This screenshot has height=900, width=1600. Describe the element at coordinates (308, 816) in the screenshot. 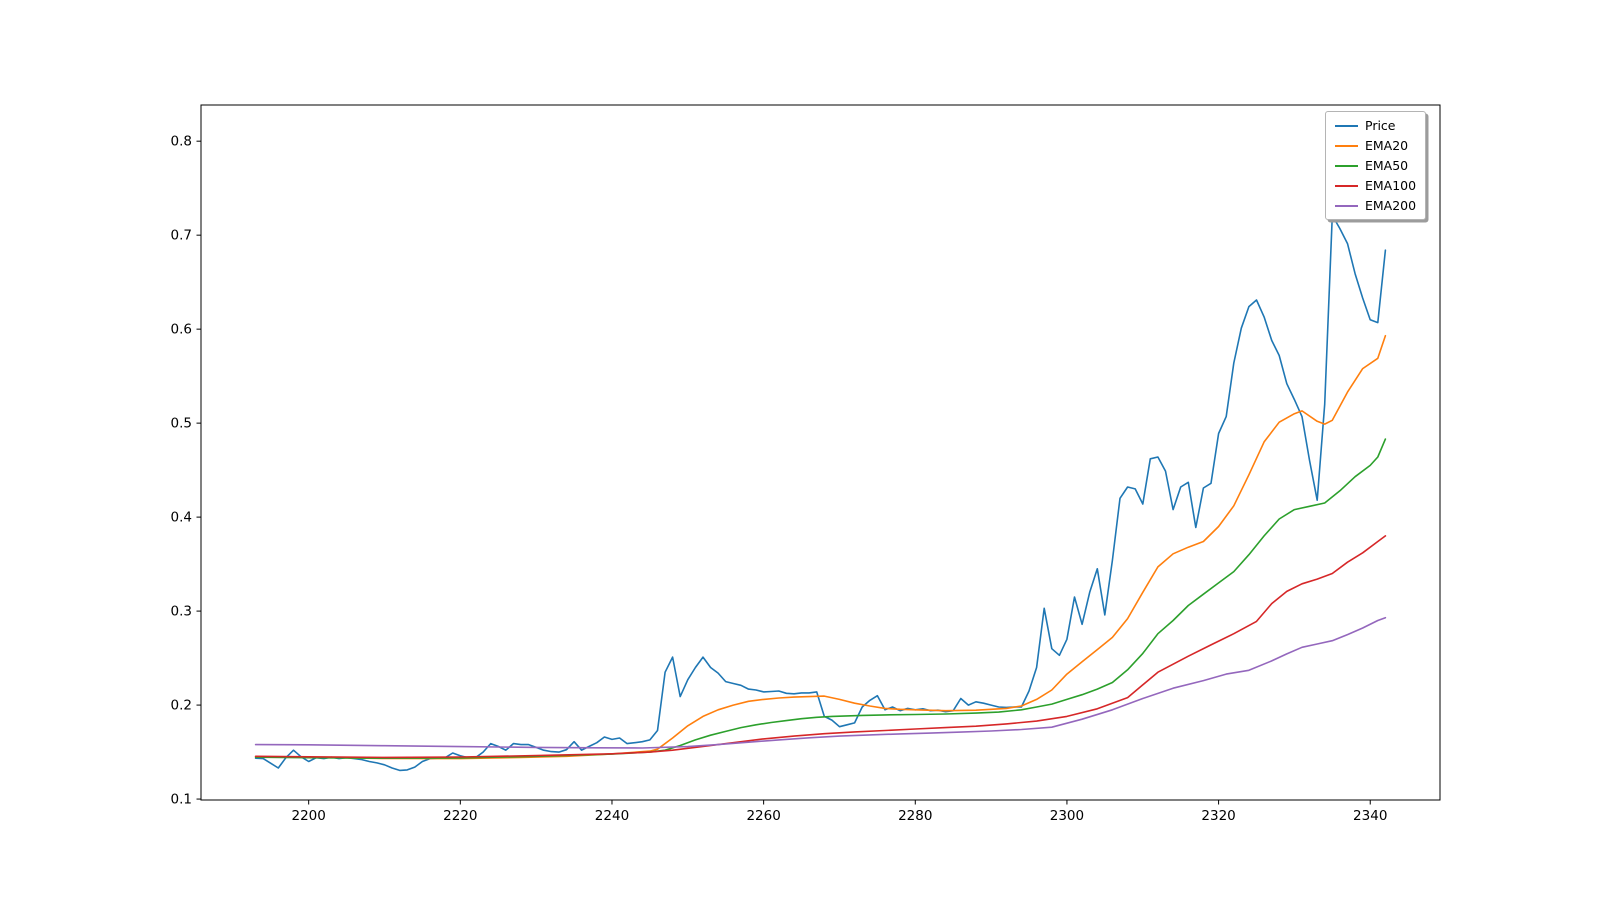

I see `x-tick-label: 2200` at that location.